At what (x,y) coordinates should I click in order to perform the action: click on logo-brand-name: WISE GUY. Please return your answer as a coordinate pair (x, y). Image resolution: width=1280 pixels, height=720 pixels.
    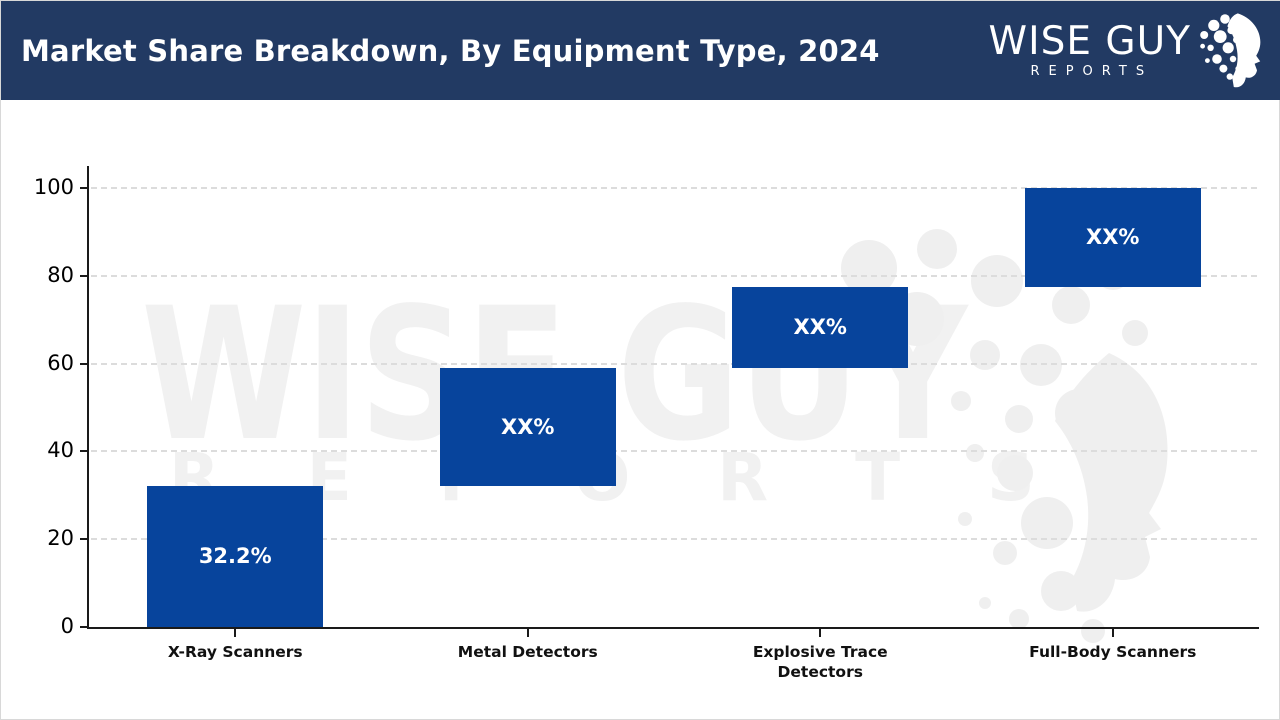
    Looking at the image, I should click on (1089, 42).